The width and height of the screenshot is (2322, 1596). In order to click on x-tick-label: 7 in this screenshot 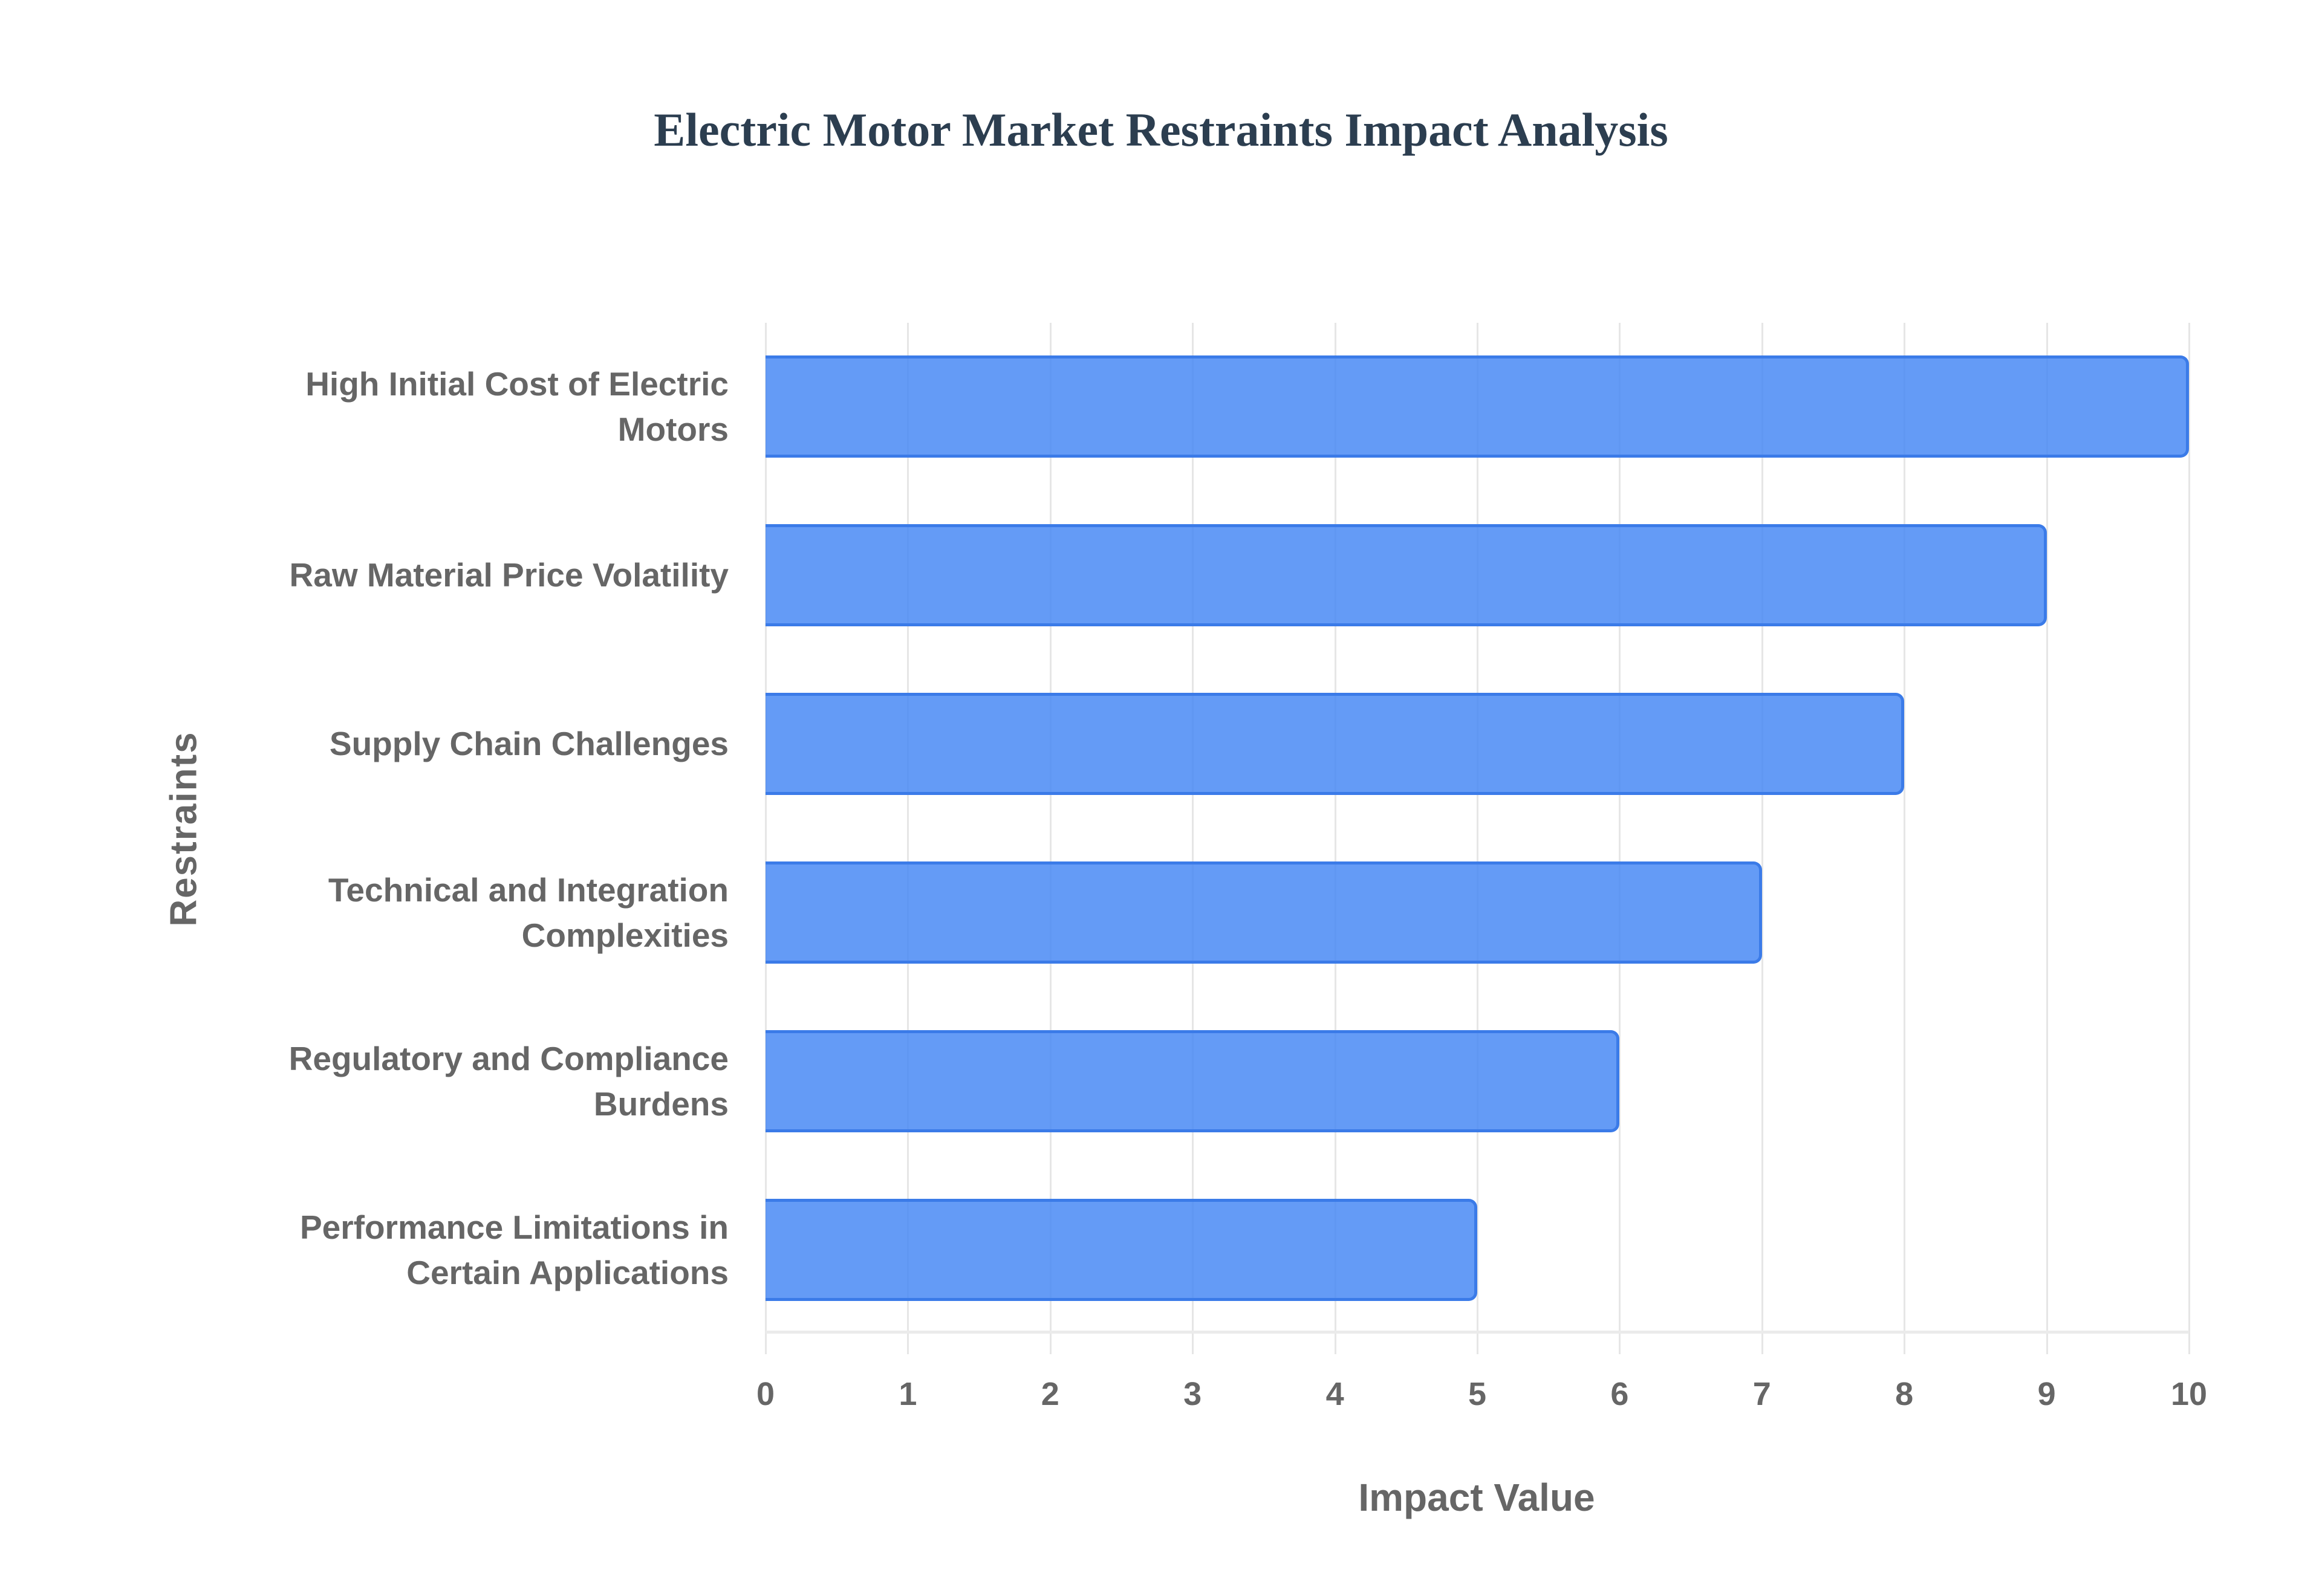, I will do `click(1761, 1394)`.